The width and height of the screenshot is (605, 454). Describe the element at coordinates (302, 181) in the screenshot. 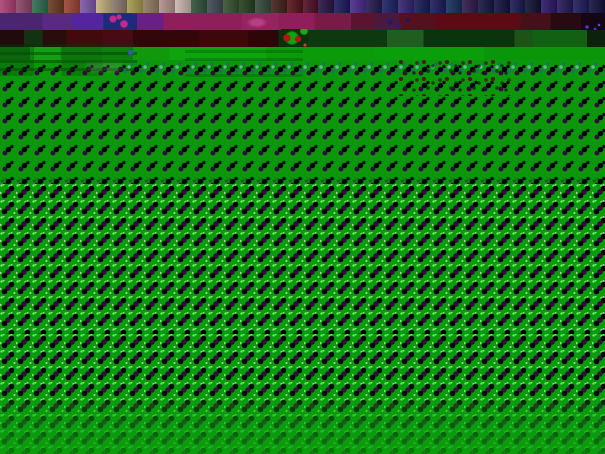

I see `glitch-seam` at that location.